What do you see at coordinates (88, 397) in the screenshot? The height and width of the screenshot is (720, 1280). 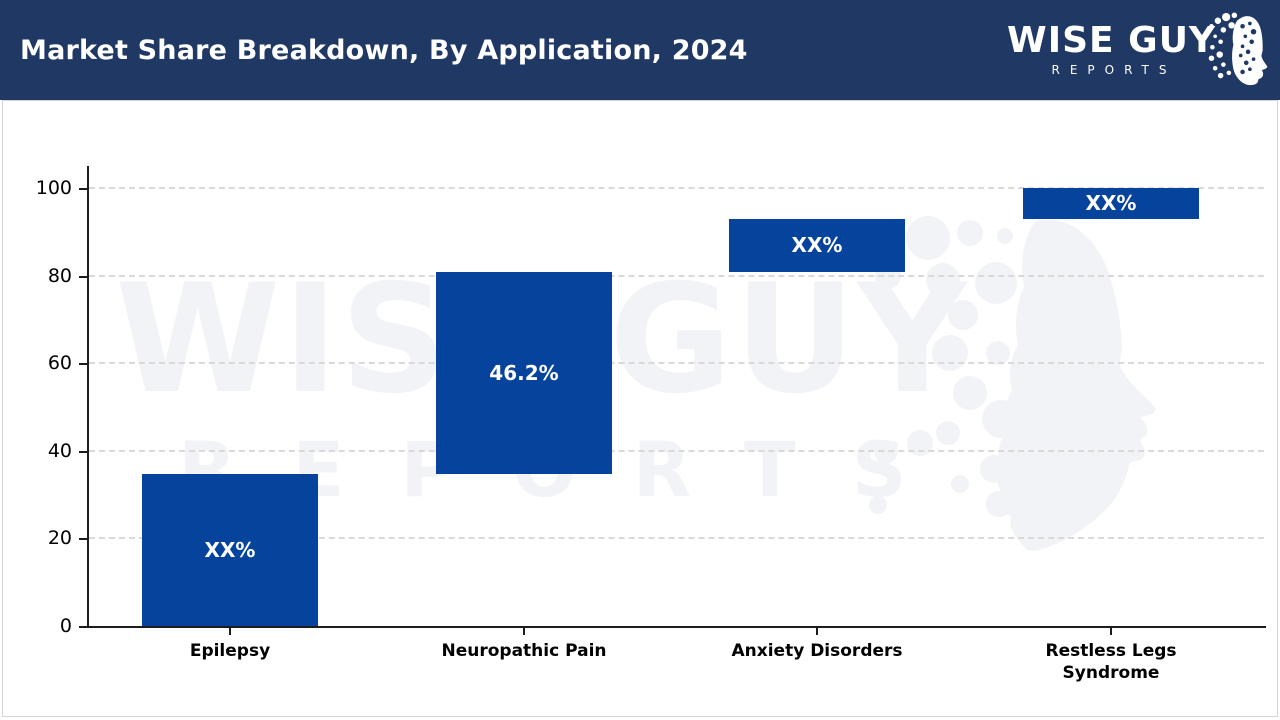 I see `y-axis-line` at bounding box center [88, 397].